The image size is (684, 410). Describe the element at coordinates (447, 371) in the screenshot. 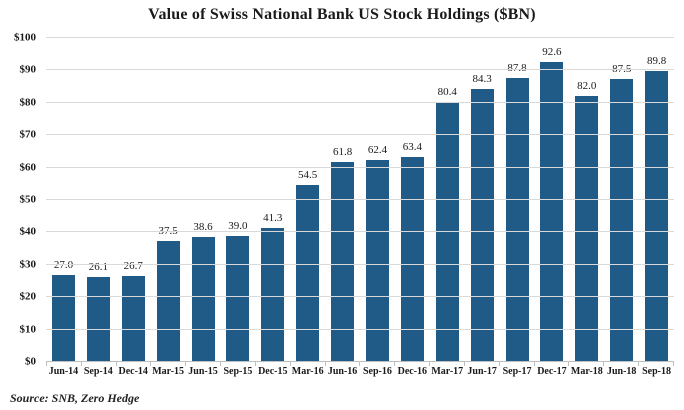

I see `x-tick-label: Mar-17` at that location.